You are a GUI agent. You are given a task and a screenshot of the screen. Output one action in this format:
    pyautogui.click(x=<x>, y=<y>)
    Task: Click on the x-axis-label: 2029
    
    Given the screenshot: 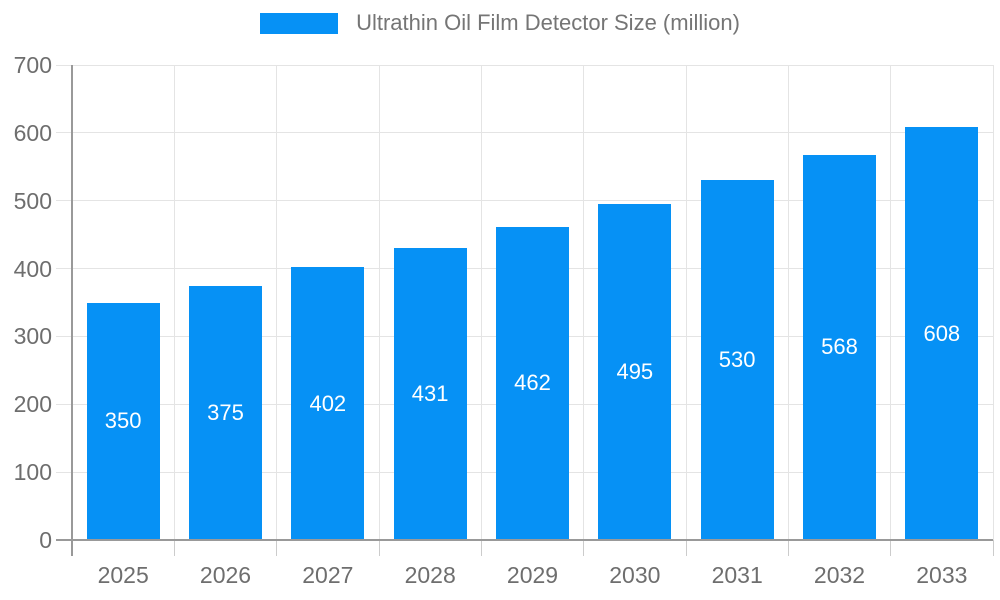 What is the action you would take?
    pyautogui.click(x=532, y=575)
    